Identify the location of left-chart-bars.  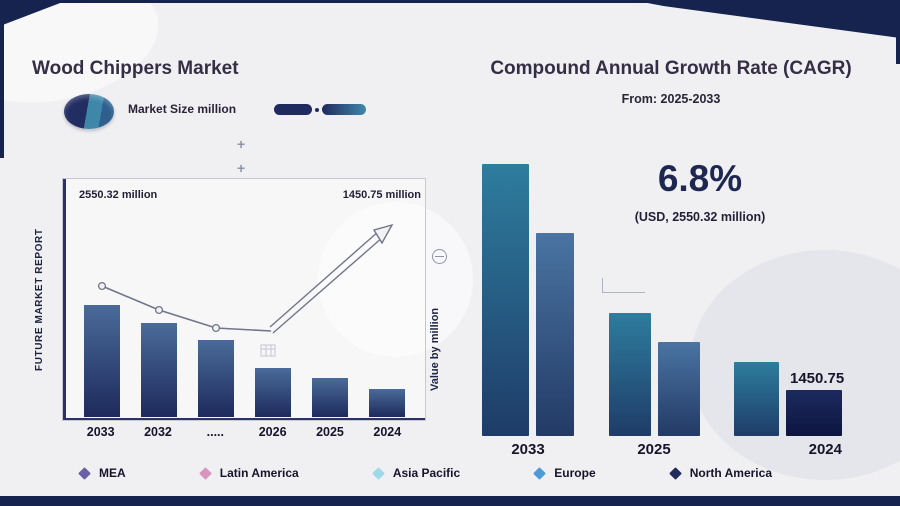
(244, 342).